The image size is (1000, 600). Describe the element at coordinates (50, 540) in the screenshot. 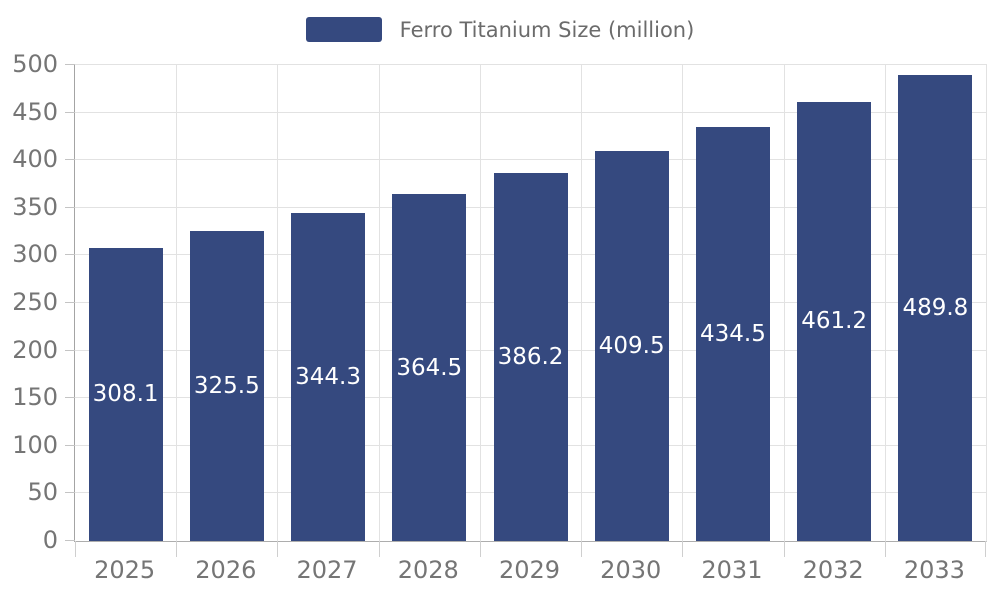

I see `y-axis-label: 0` at that location.